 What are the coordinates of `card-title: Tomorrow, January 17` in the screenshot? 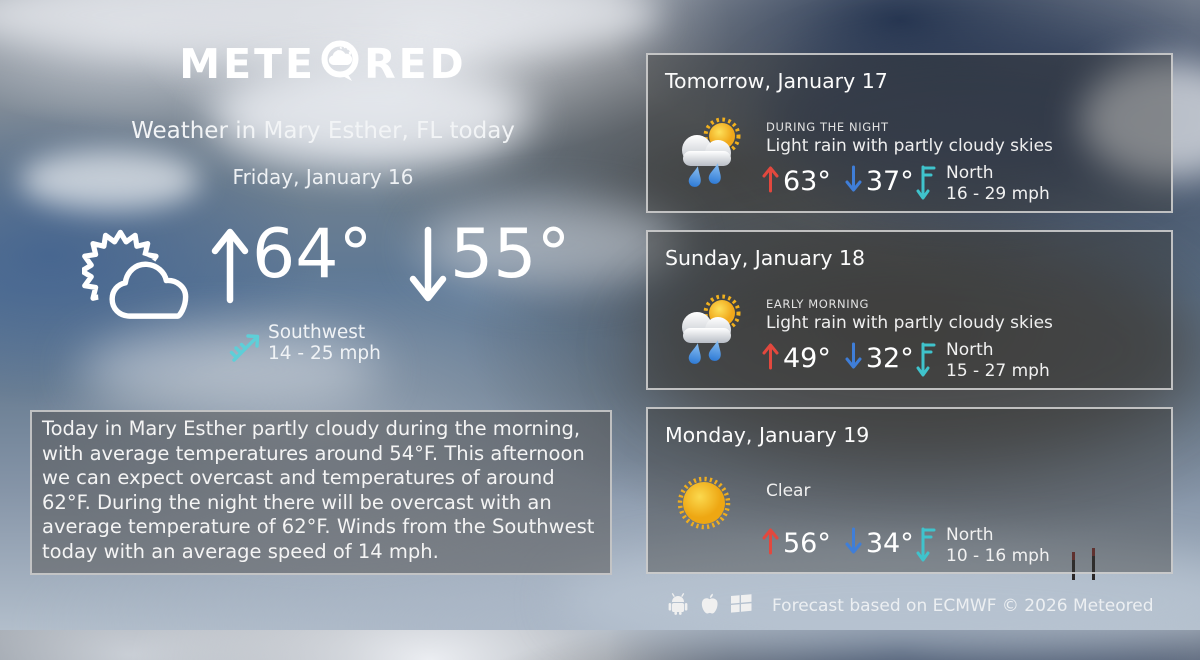 It's located at (776, 81).